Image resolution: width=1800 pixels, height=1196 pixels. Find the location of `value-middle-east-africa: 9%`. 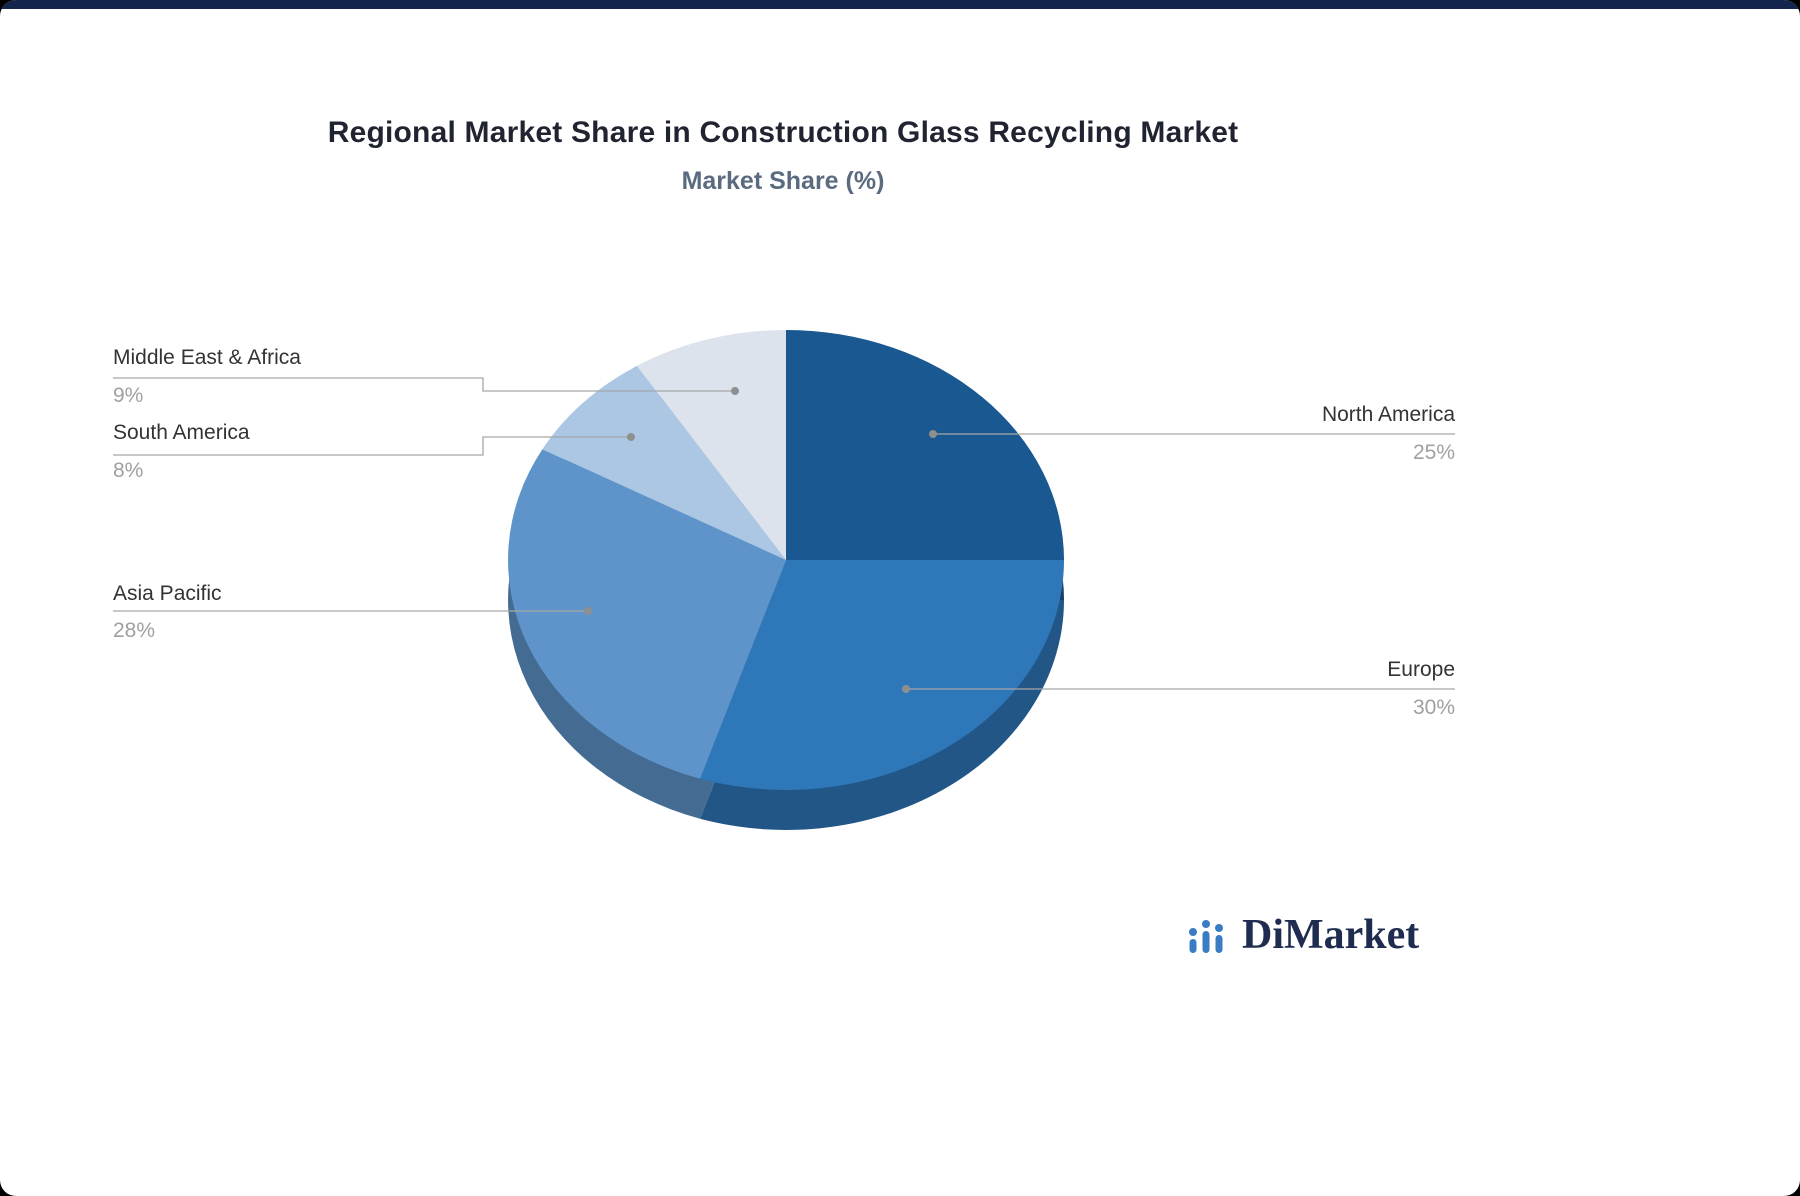

value-middle-east-africa: 9% is located at coordinates (128, 395).